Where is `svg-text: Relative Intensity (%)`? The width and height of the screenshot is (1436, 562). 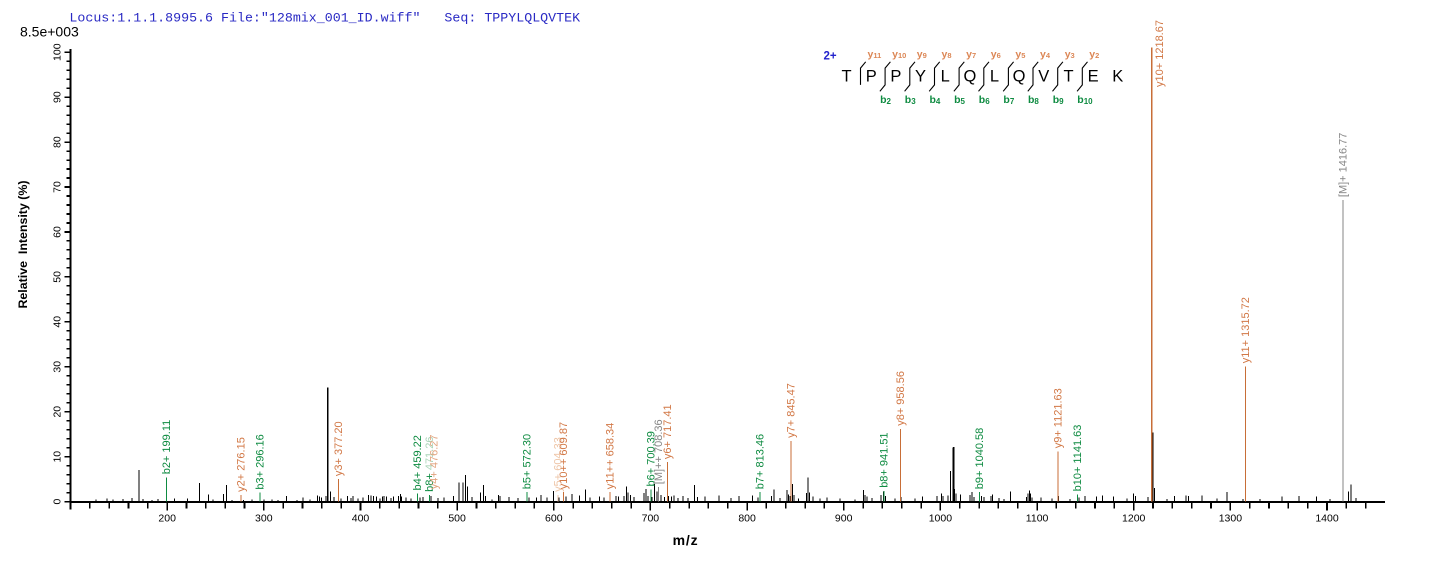
svg-text: Relative Intensity (%) is located at coordinates (23, 244).